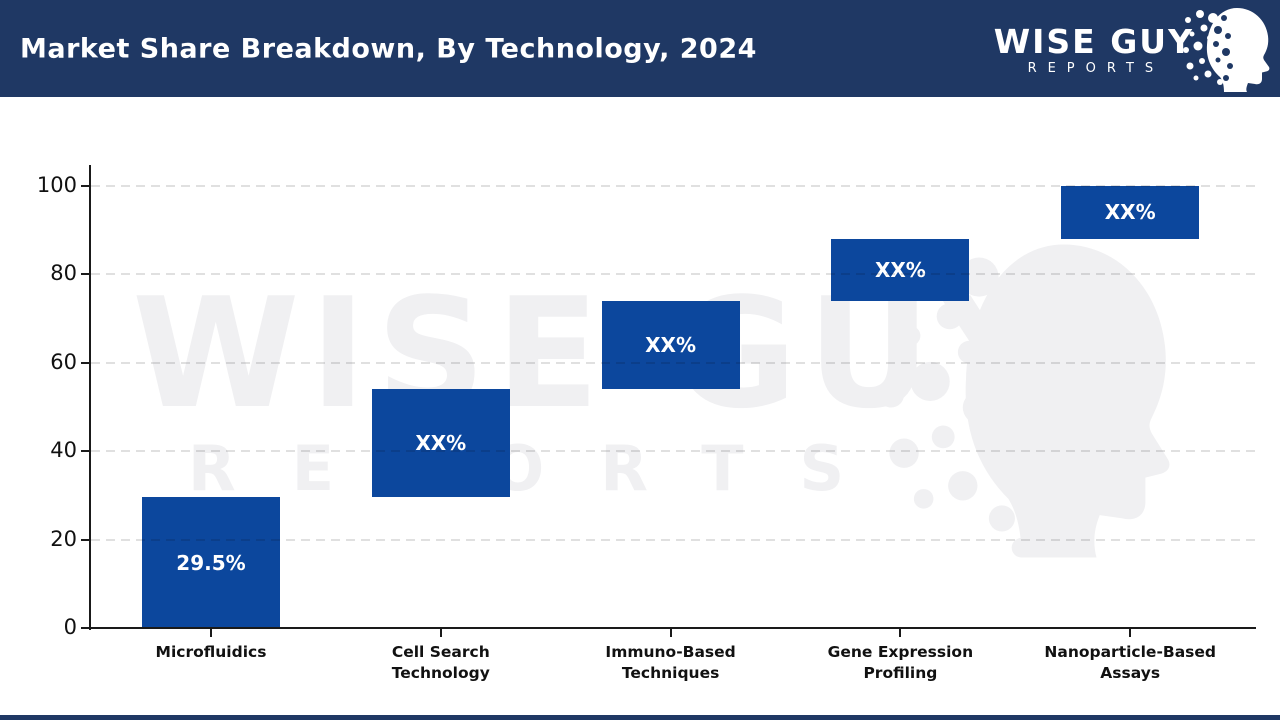  What do you see at coordinates (1130, 662) in the screenshot?
I see `category-label: Nanoparticle-Based Assays` at bounding box center [1130, 662].